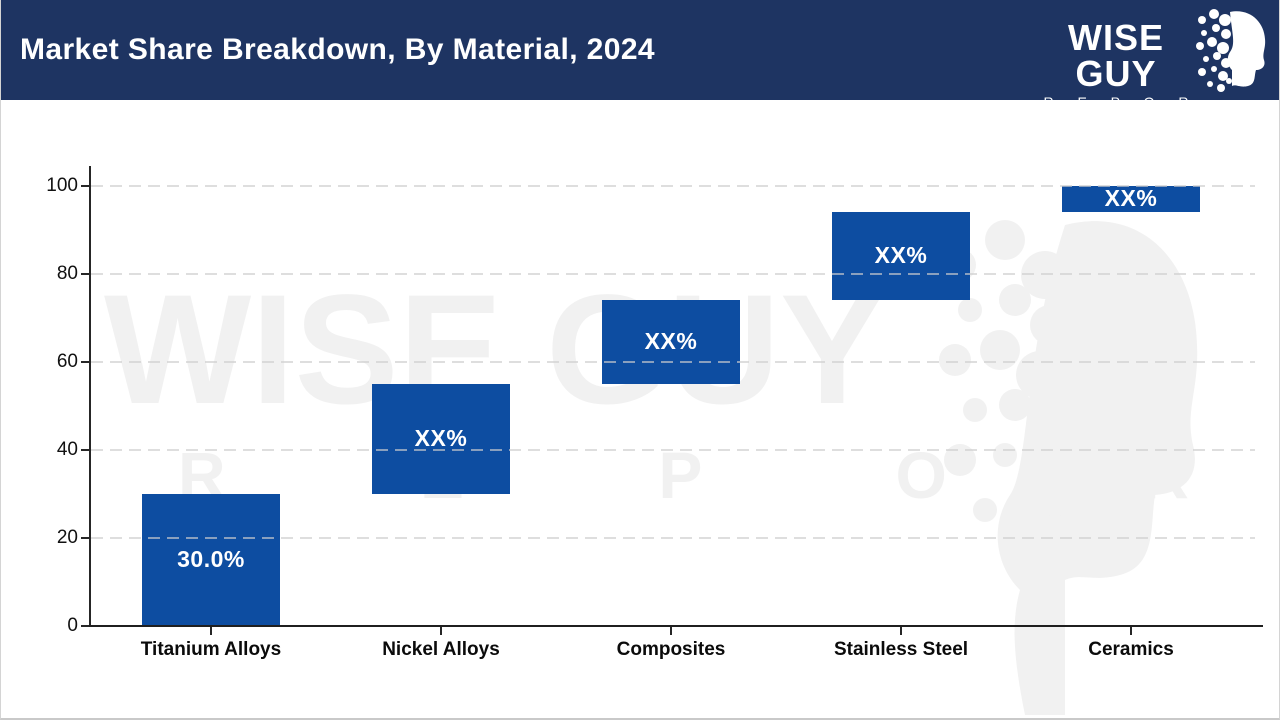  Describe the element at coordinates (671, 631) in the screenshot. I see `x-tick-mark-composites` at that location.